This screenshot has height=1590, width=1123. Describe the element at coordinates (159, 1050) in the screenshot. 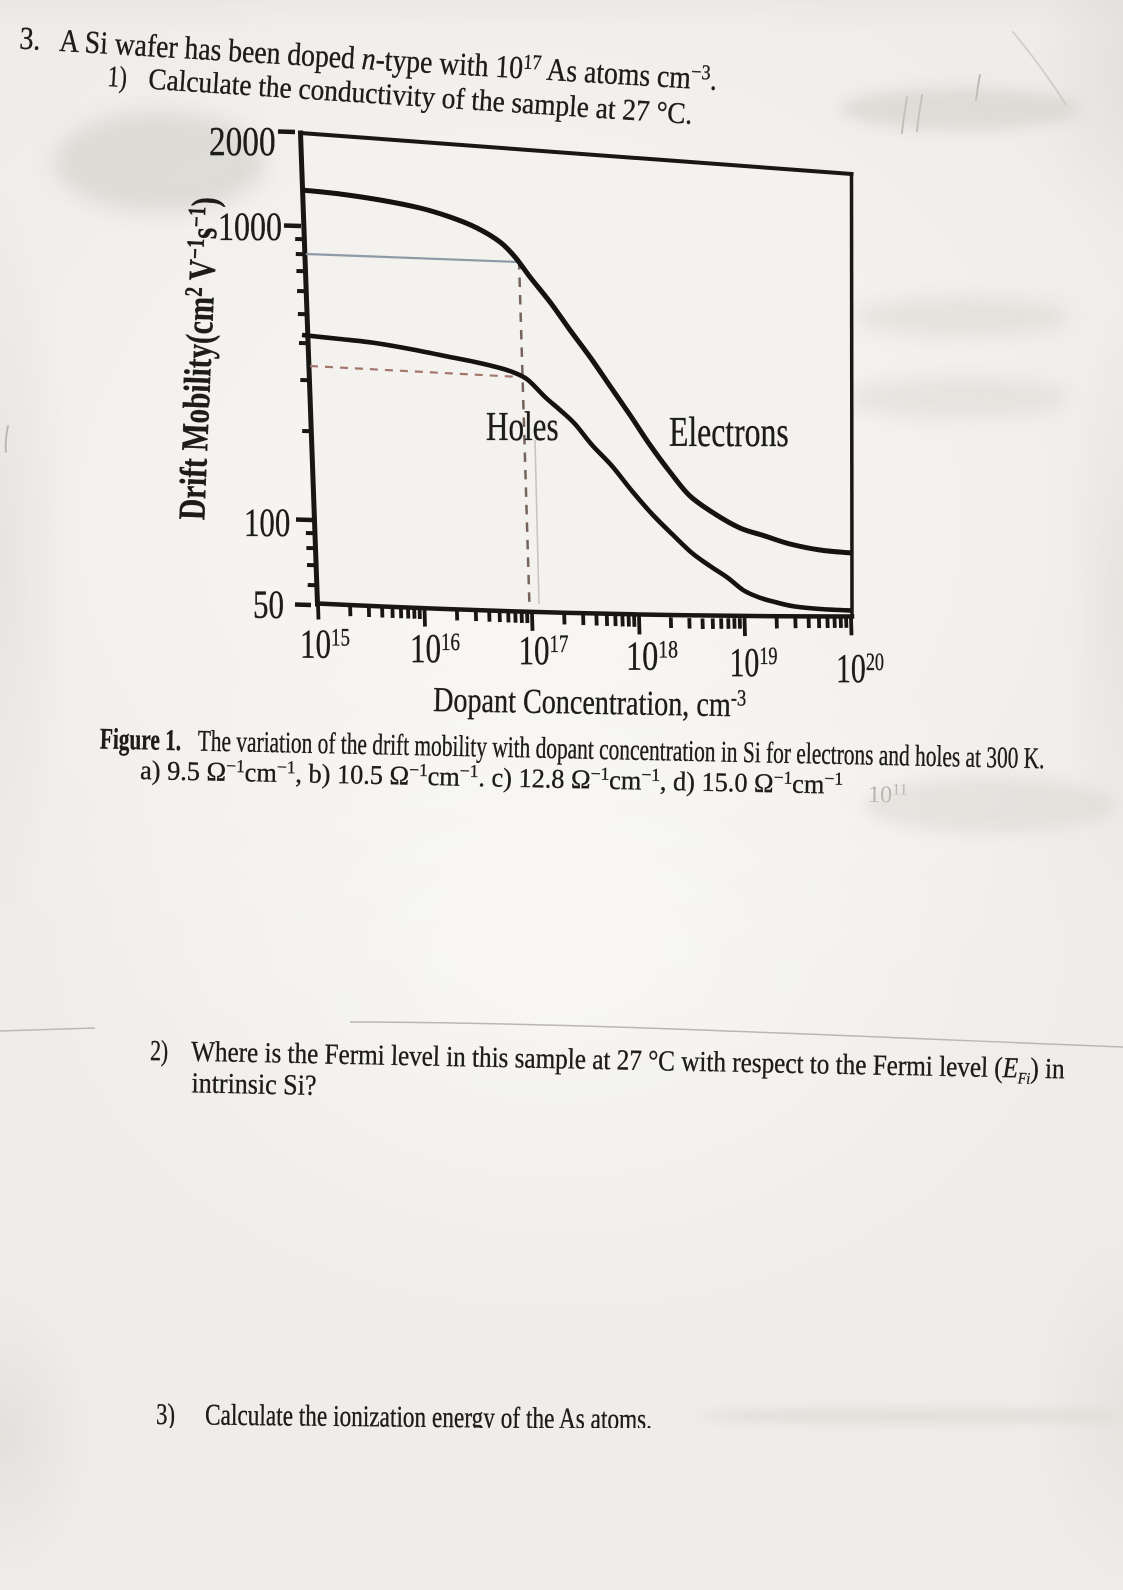

I see `svg-text: 2)` at that location.